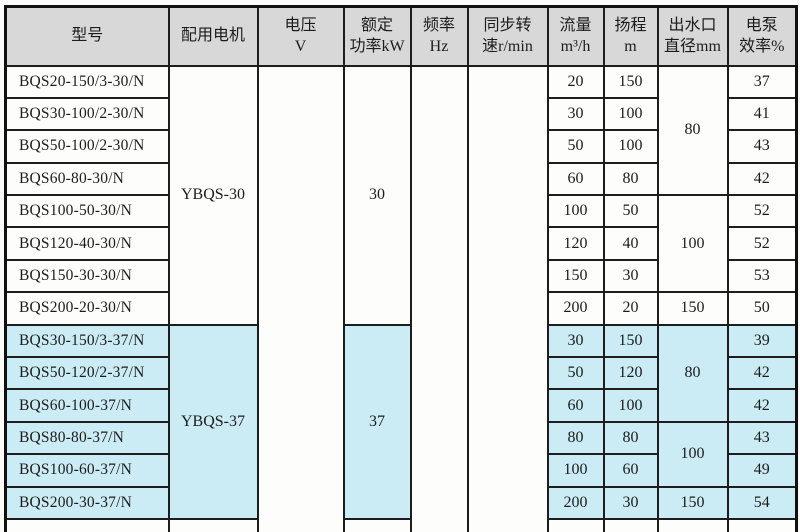 This screenshot has height=532, width=800. What do you see at coordinates (377, 421) in the screenshot?
I see `power-group-cell: 37` at bounding box center [377, 421].